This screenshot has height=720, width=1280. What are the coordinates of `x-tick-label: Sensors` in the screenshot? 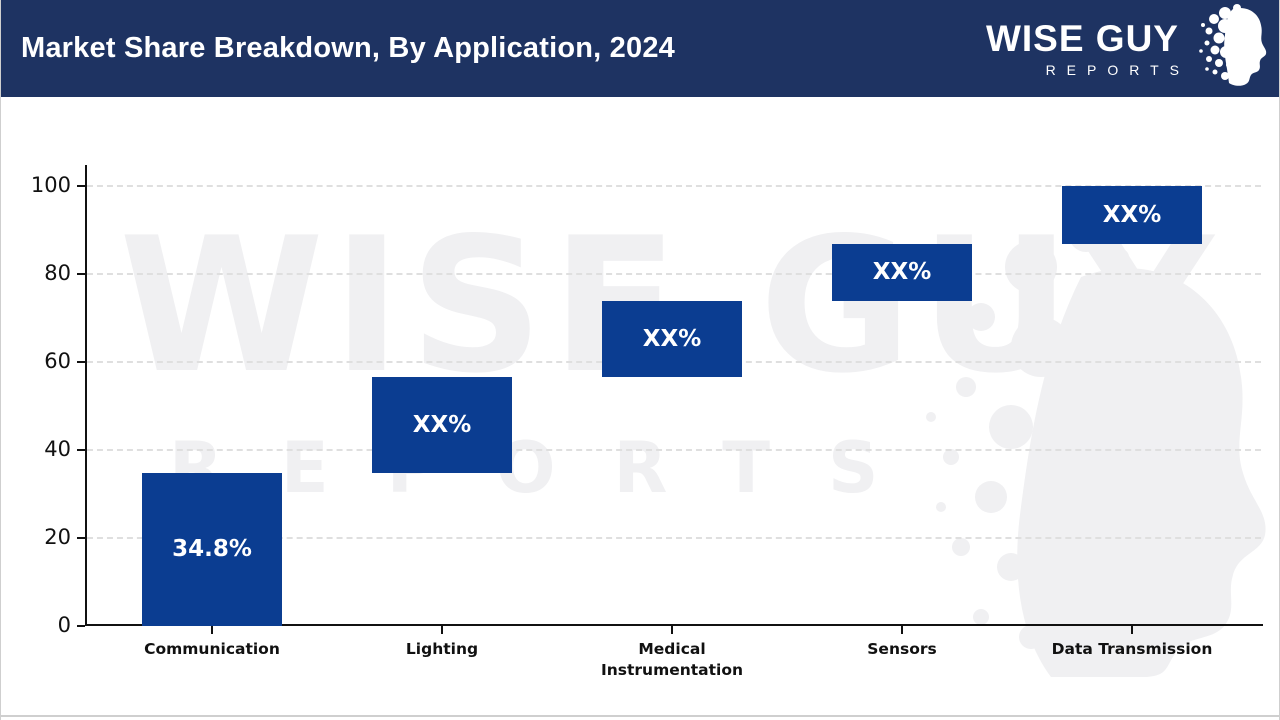 It's located at (902, 649).